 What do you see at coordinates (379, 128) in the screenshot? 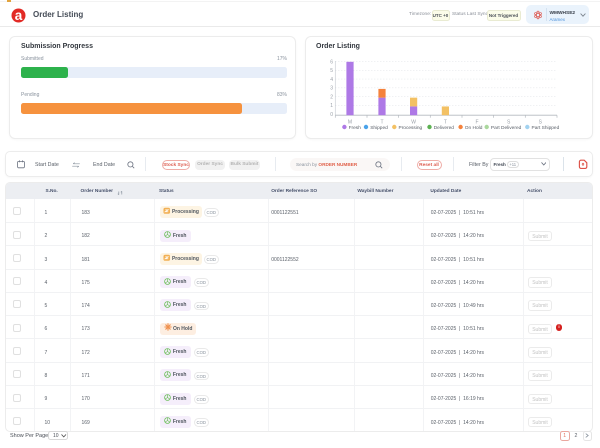
I see `svg-text: Shipped` at bounding box center [379, 128].